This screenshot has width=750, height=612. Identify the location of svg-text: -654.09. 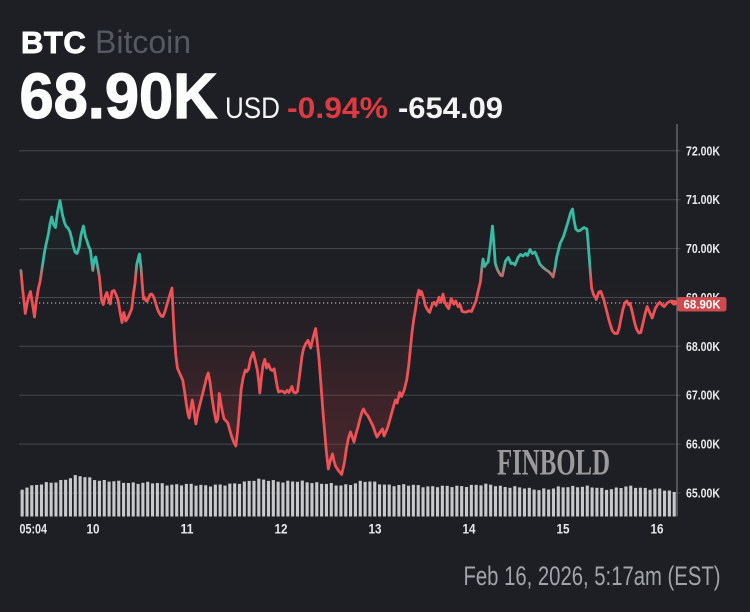
(450, 108).